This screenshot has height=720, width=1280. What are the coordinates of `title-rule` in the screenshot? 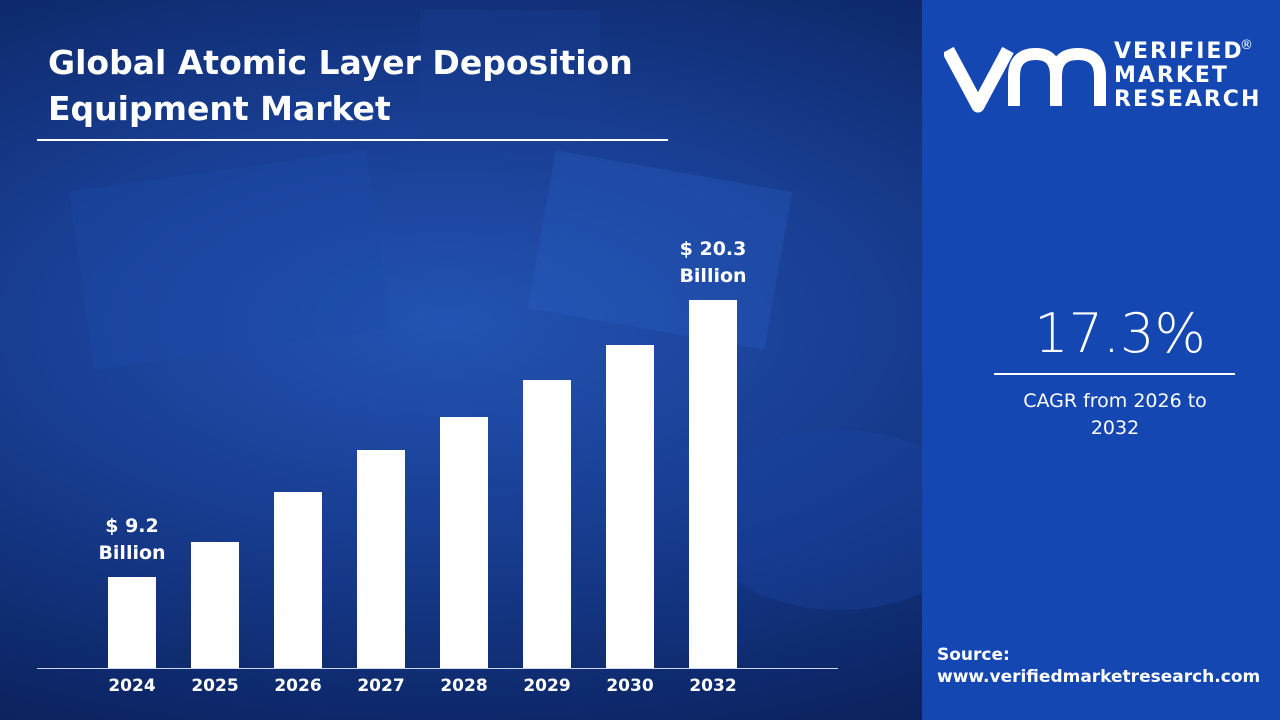 It's located at (352, 140).